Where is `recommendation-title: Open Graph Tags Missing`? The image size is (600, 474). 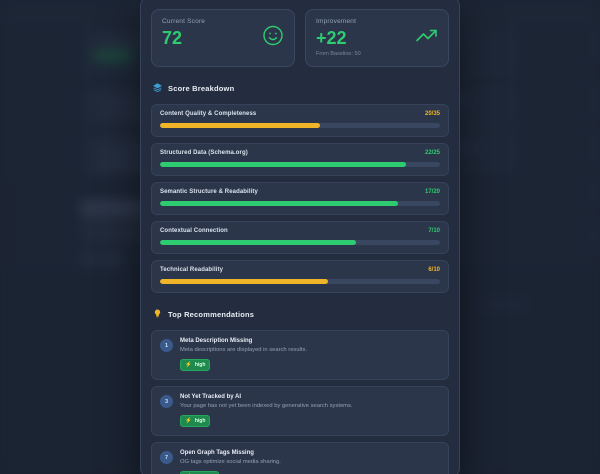 recommendation-title: Open Graph Tags Missing is located at coordinates (217, 453).